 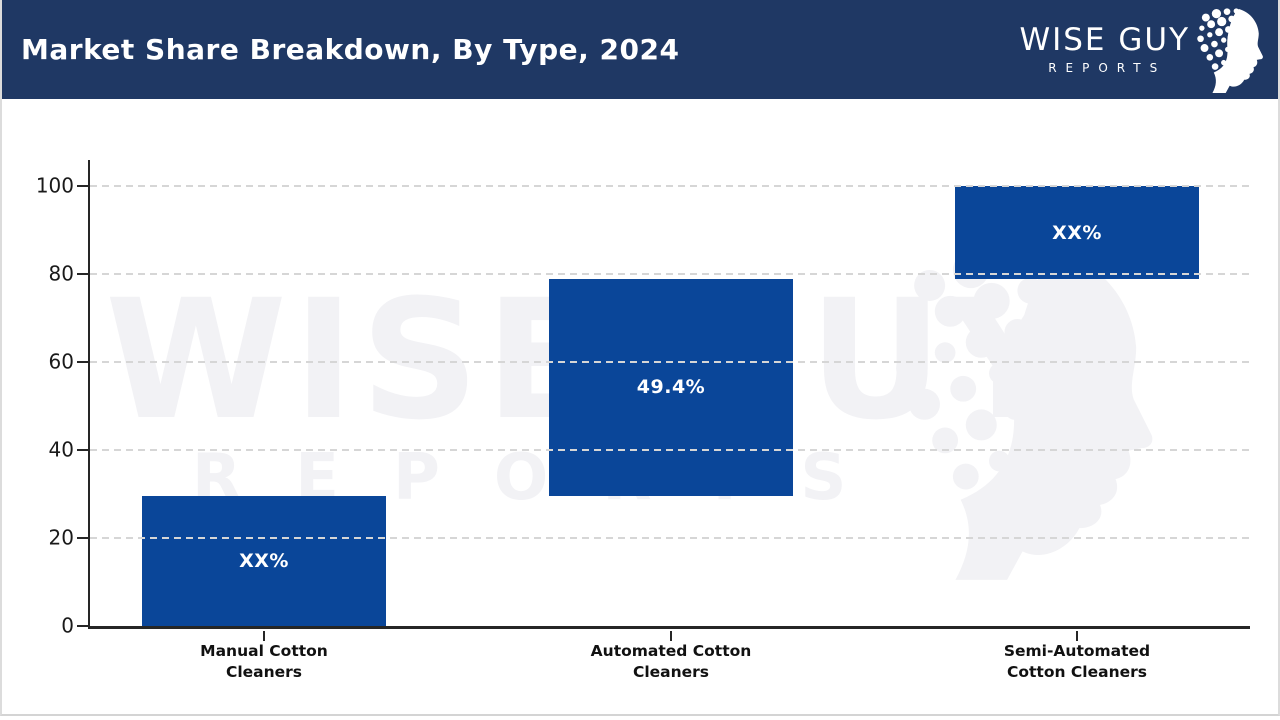 I want to click on gridline-y100, so click(x=670, y=186).